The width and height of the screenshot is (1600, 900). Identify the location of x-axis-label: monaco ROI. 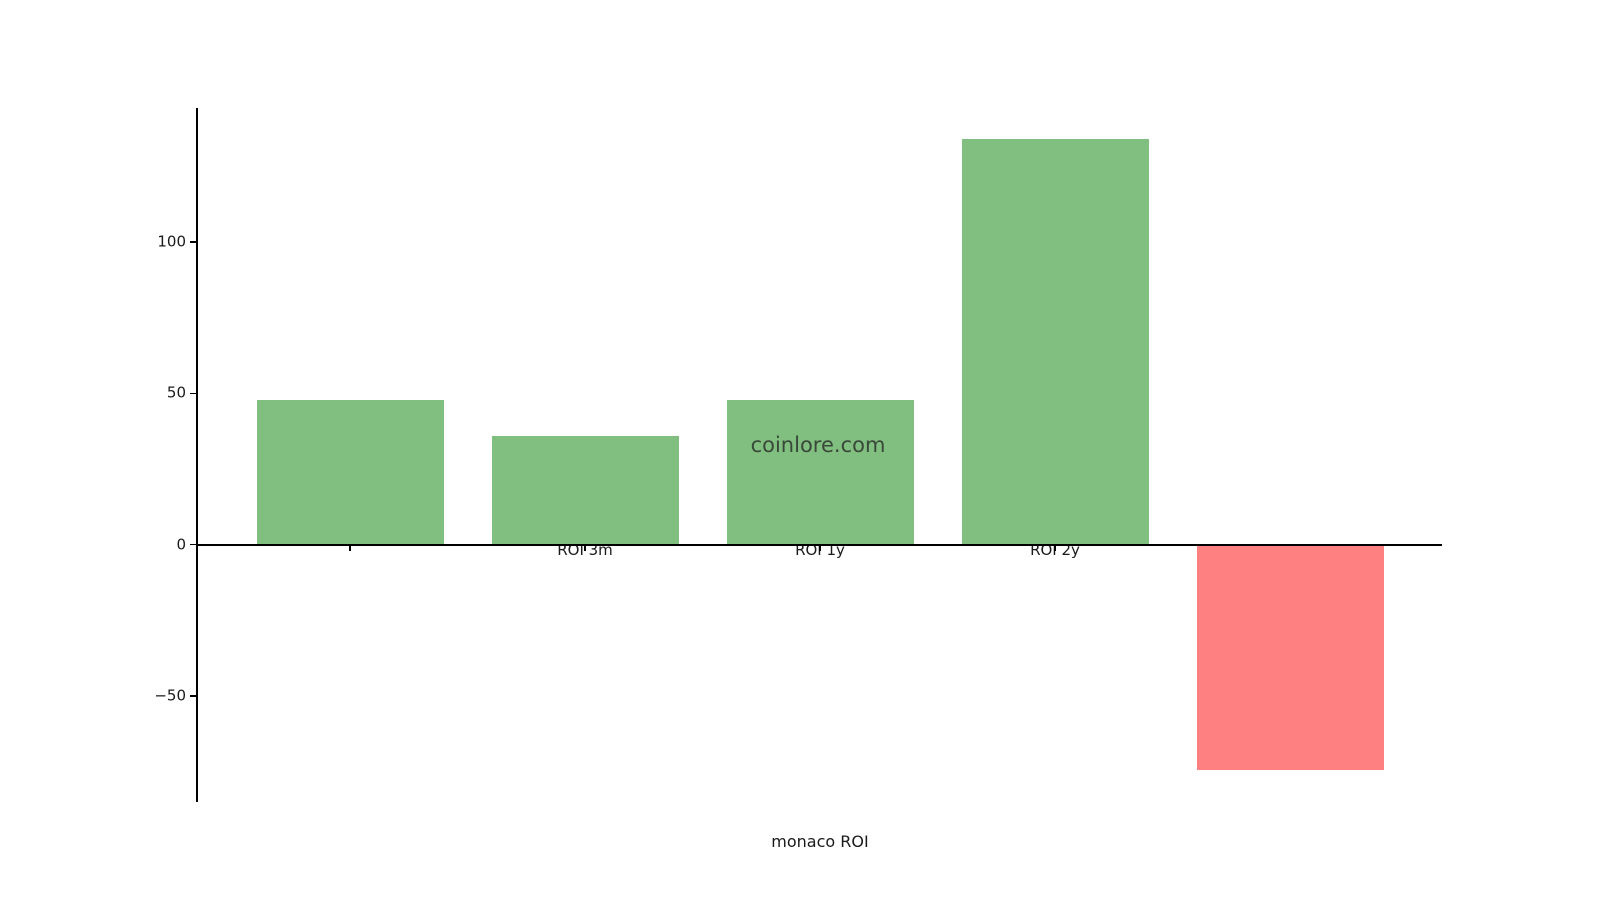
(820, 841).